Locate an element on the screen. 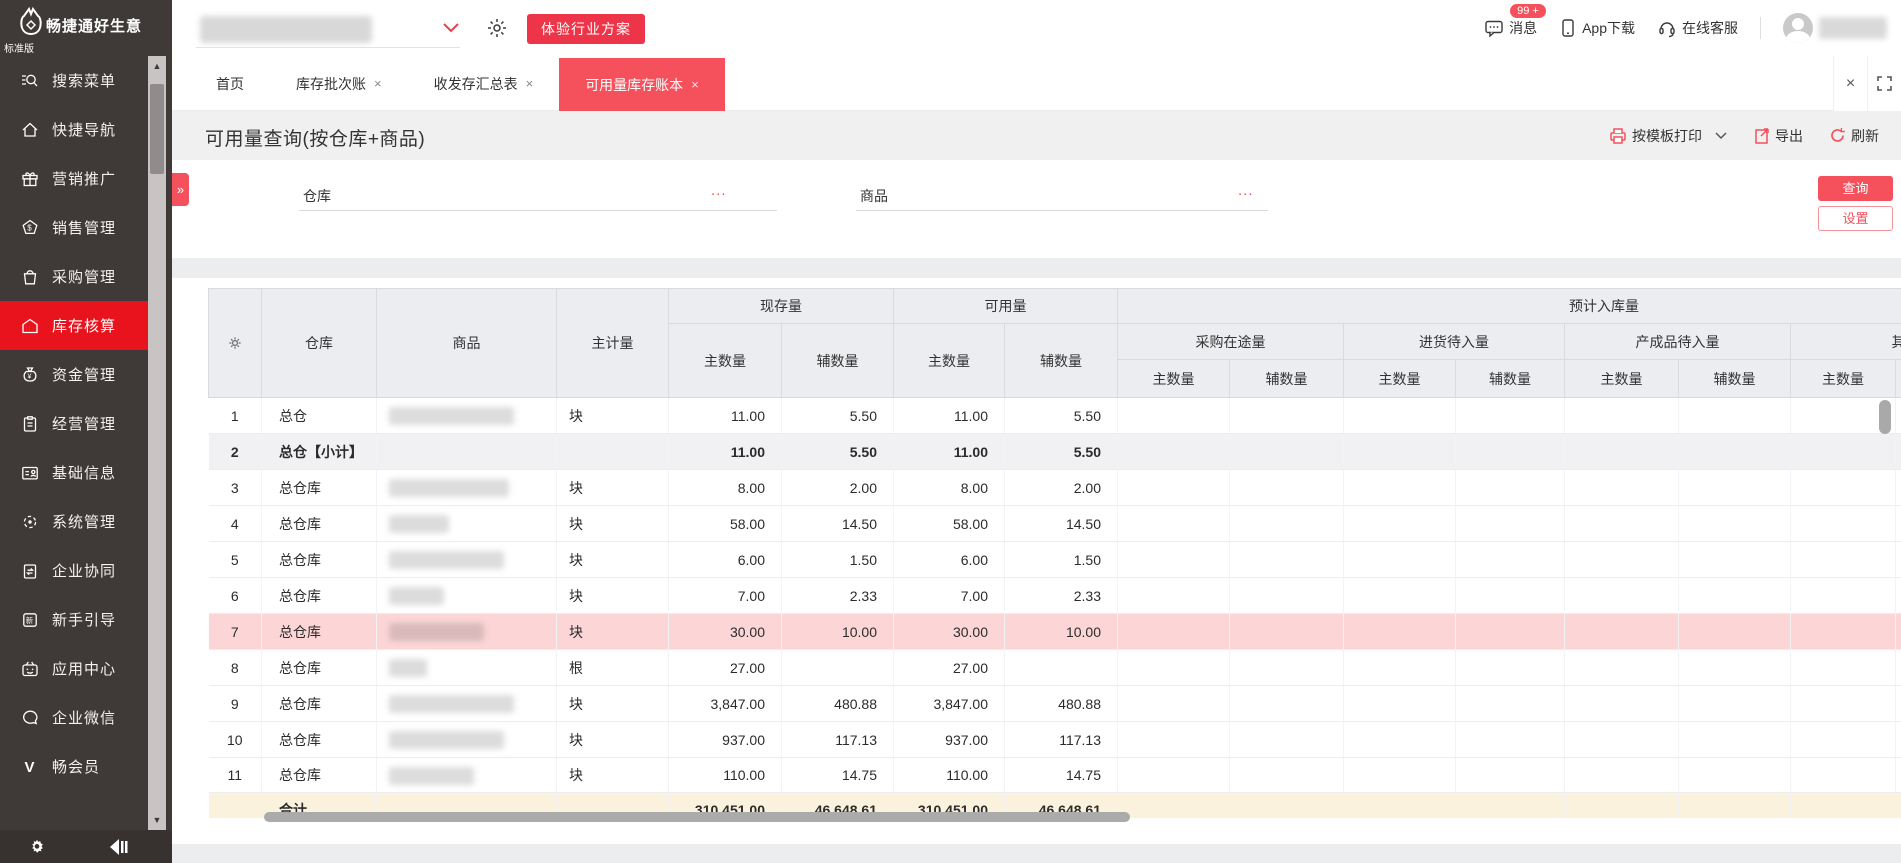 Image resolution: width=1901 pixels, height=863 pixels. sidebar-item-sales: $ 销售管理 is located at coordinates (74, 227).